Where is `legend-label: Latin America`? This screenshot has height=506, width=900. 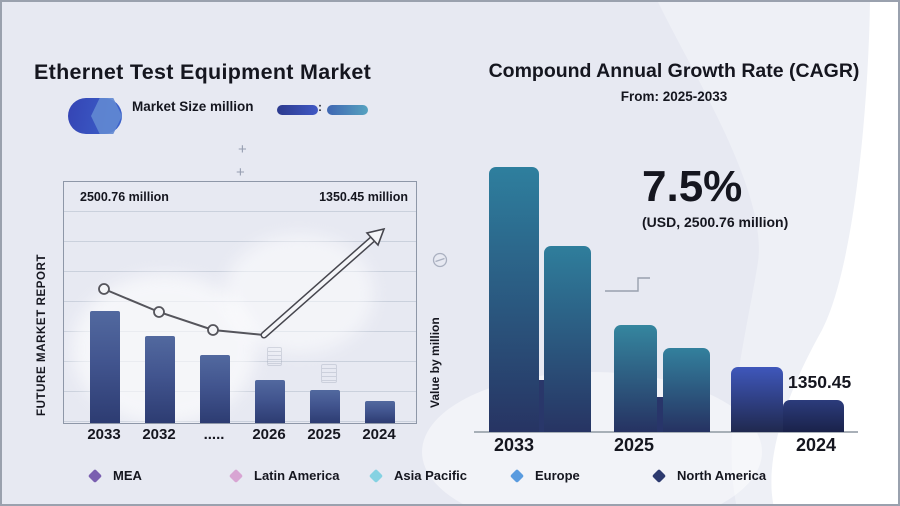 legend-label: Latin America is located at coordinates (297, 475).